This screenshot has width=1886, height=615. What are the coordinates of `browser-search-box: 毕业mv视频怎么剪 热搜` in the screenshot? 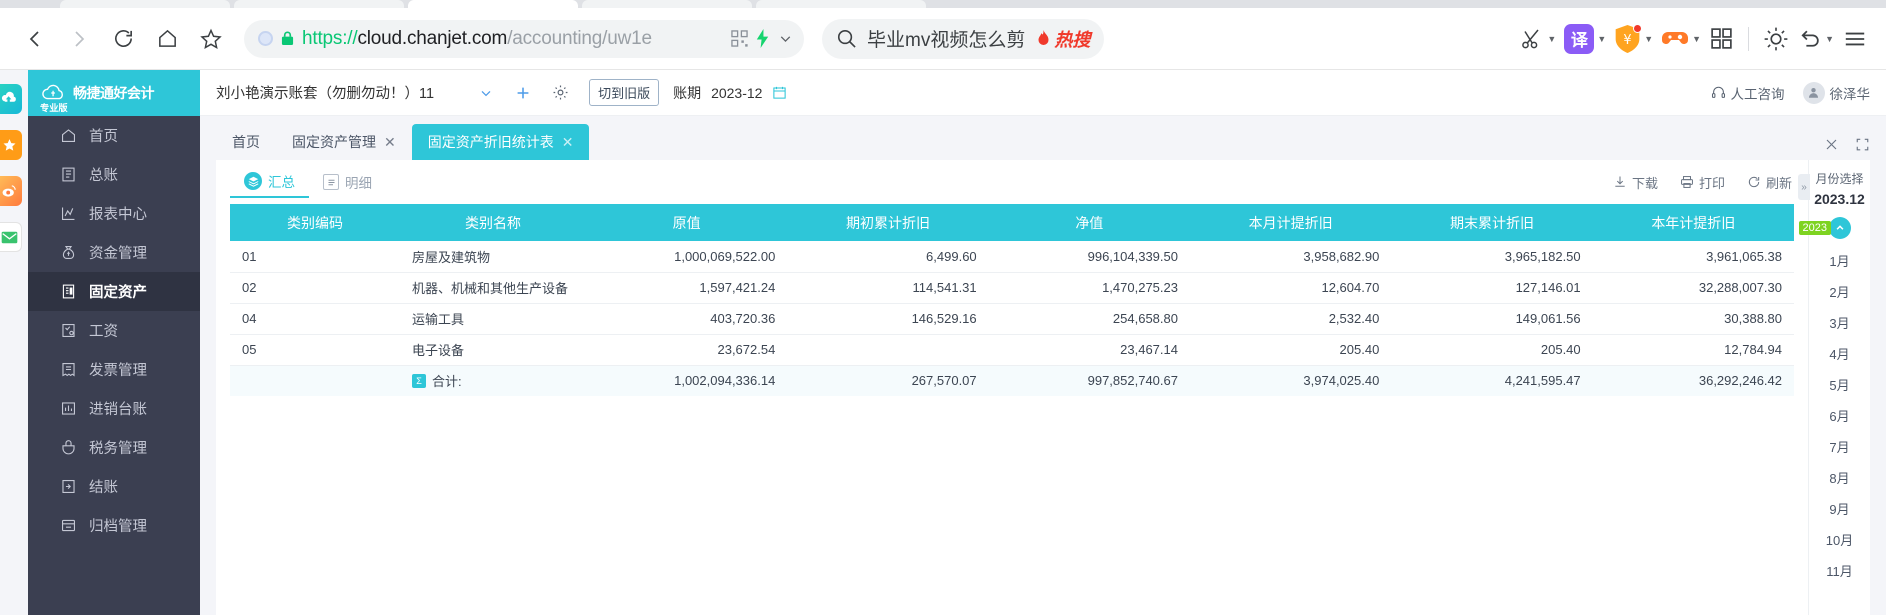 It's located at (963, 38).